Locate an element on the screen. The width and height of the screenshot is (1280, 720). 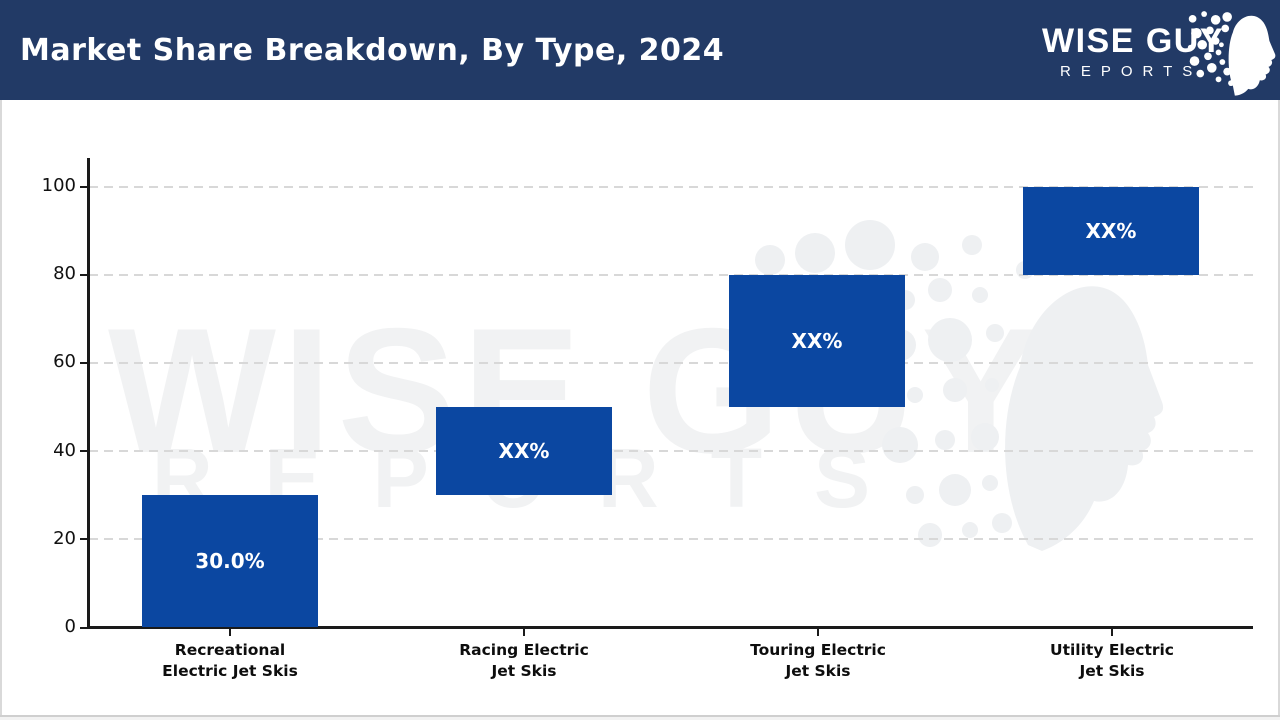
y-tick-label-40: 40 is located at coordinates (64, 450).